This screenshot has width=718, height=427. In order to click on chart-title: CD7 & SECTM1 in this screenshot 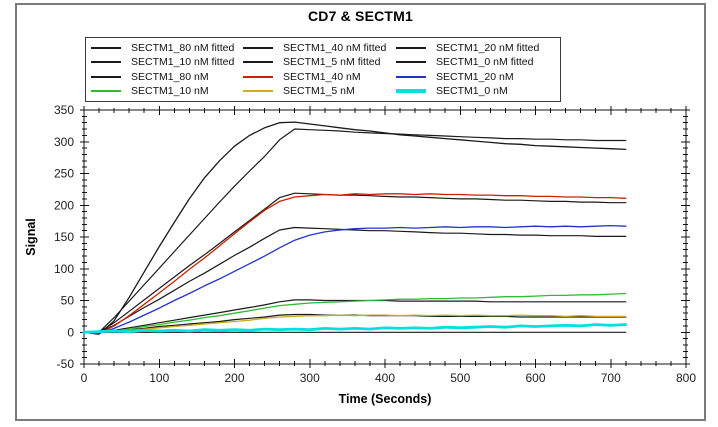, I will do `click(360, 16)`.